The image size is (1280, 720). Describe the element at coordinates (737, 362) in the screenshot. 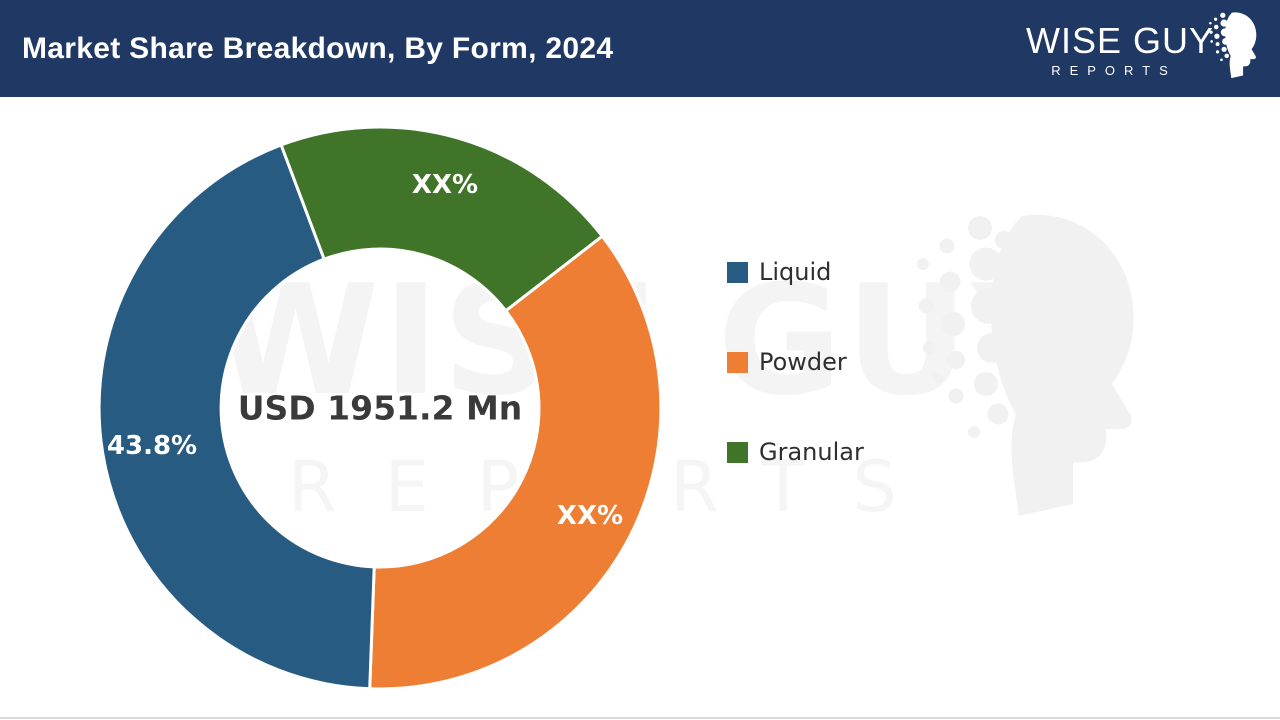

I see `legend-swatch-powder` at that location.